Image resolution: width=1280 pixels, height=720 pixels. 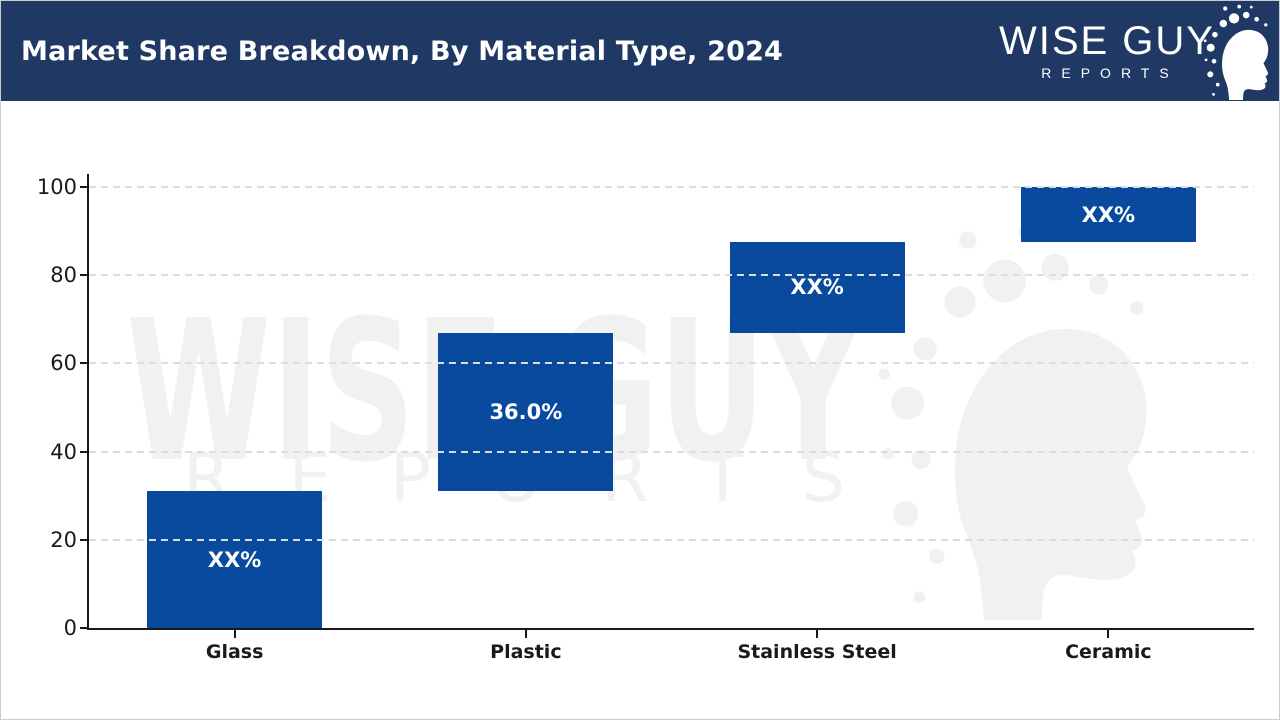 I want to click on category-label-glass: Glass, so click(x=234, y=652).